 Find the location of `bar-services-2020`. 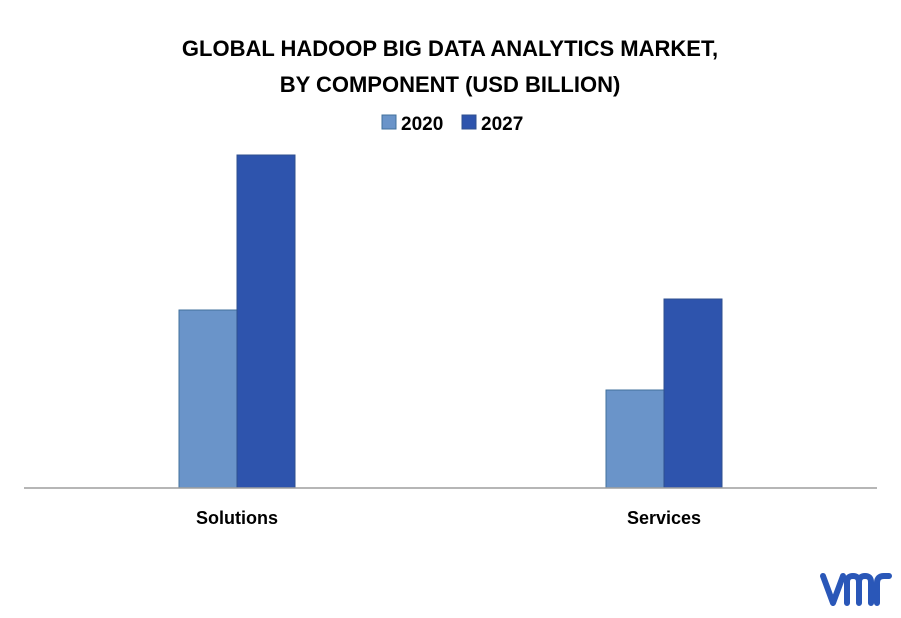

bar-services-2020 is located at coordinates (635, 439).